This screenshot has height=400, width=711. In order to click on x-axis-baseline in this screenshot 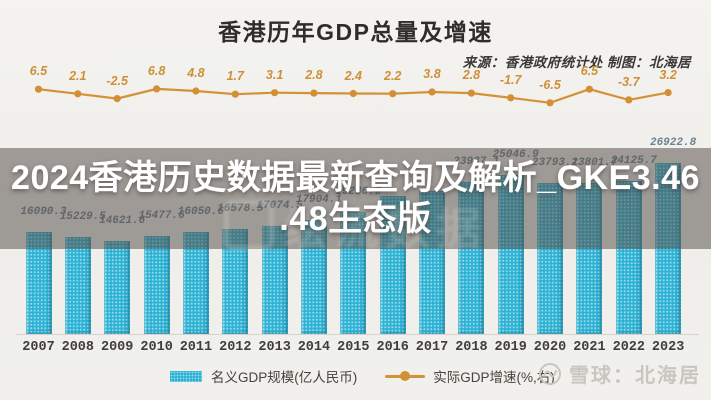, I will do `click(357, 334)`.